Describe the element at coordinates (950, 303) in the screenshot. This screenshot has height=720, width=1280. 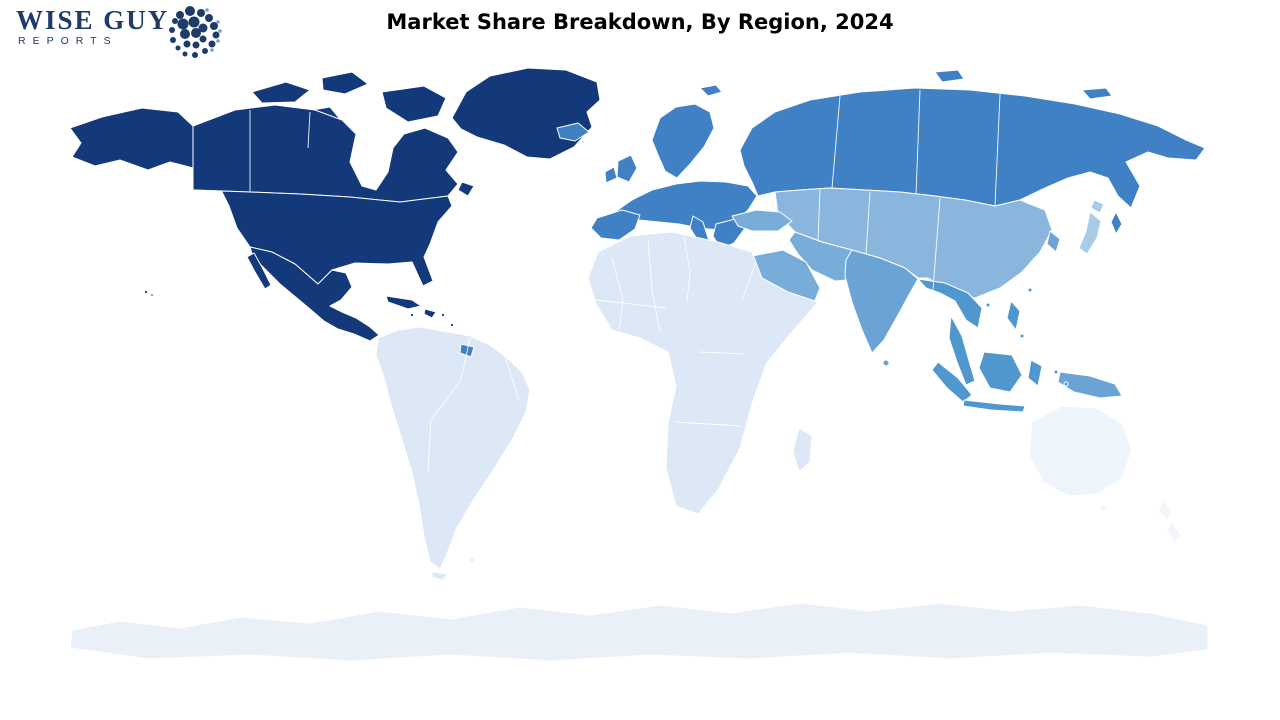
I see `indochina-shape` at that location.